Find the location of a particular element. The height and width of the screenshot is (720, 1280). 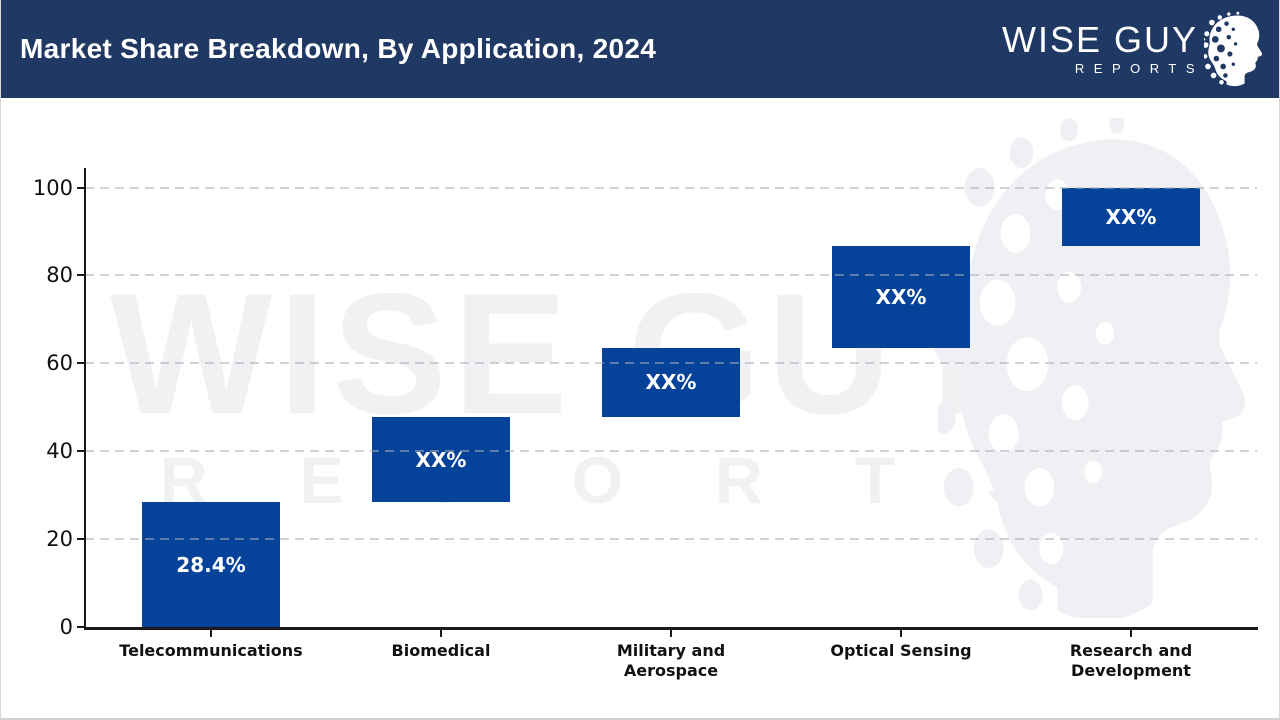

y-tick-label: 60 is located at coordinates (59, 363).